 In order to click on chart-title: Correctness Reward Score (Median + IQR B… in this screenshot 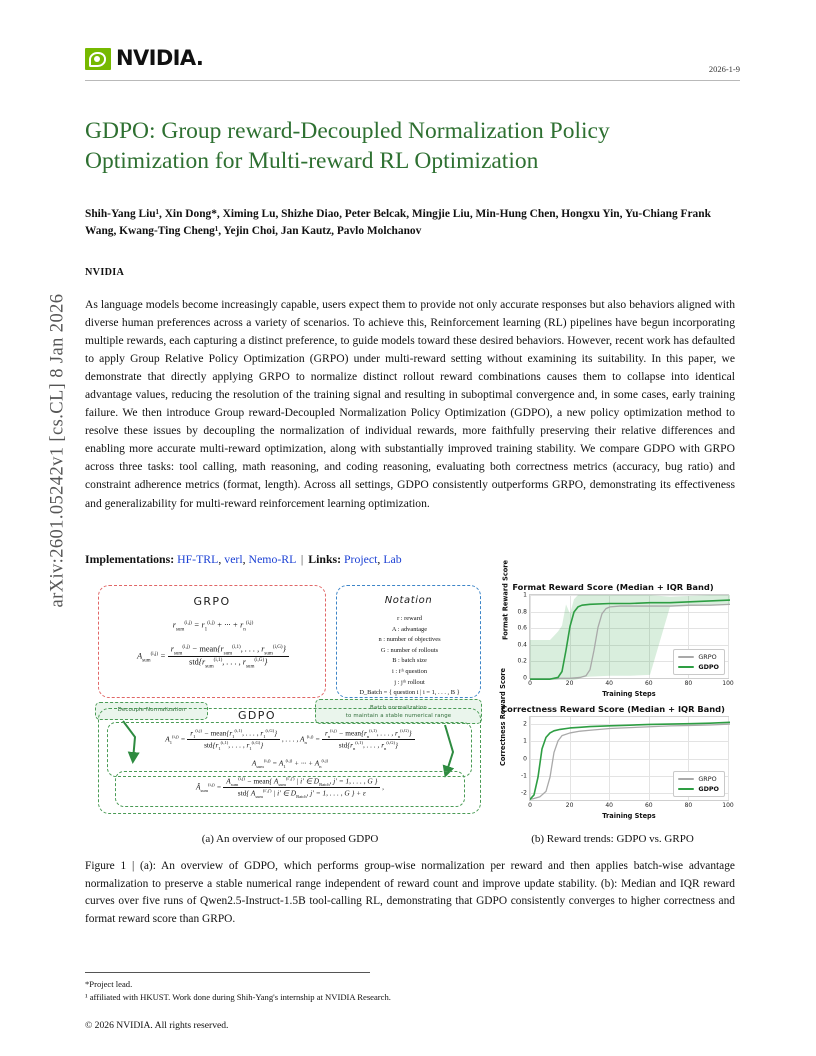, I will do `click(613, 709)`.